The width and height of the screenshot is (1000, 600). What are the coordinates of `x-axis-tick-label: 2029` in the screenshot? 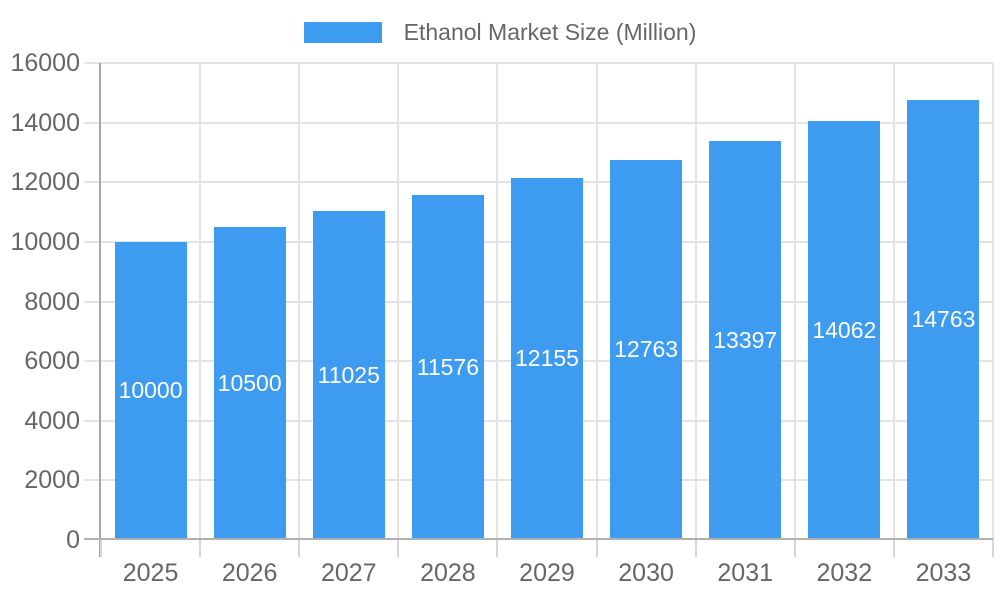 It's located at (547, 573).